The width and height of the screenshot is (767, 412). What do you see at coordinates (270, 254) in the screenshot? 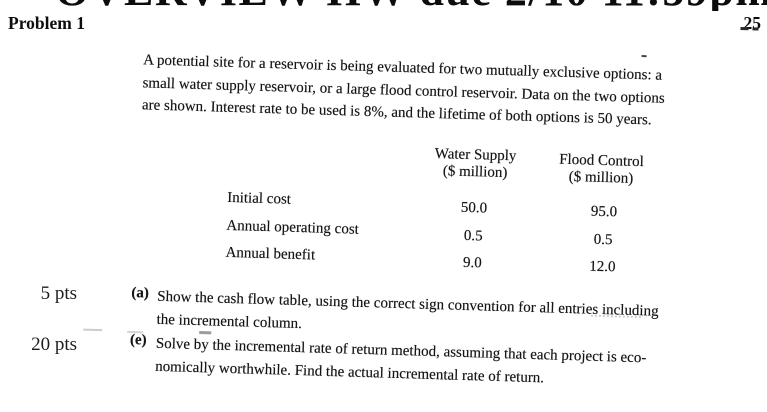
I see `row-label-annual-benefit: Annual benefit` at bounding box center [270, 254].